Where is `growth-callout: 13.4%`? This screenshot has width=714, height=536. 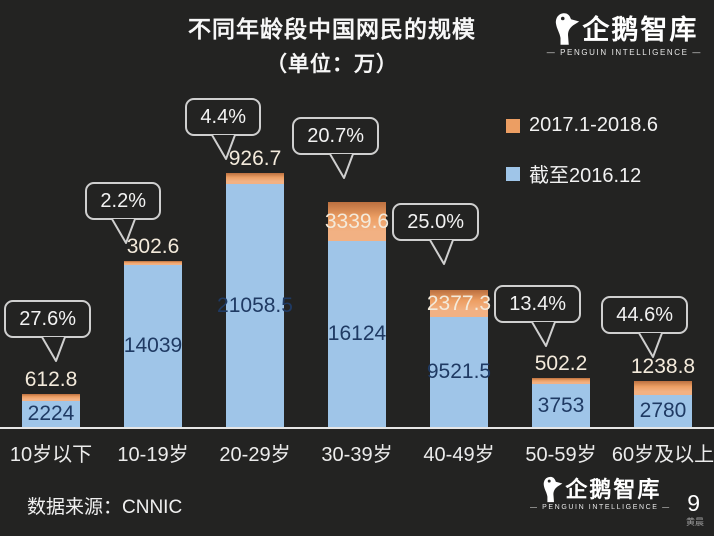
growth-callout: 13.4% is located at coordinates (537, 304).